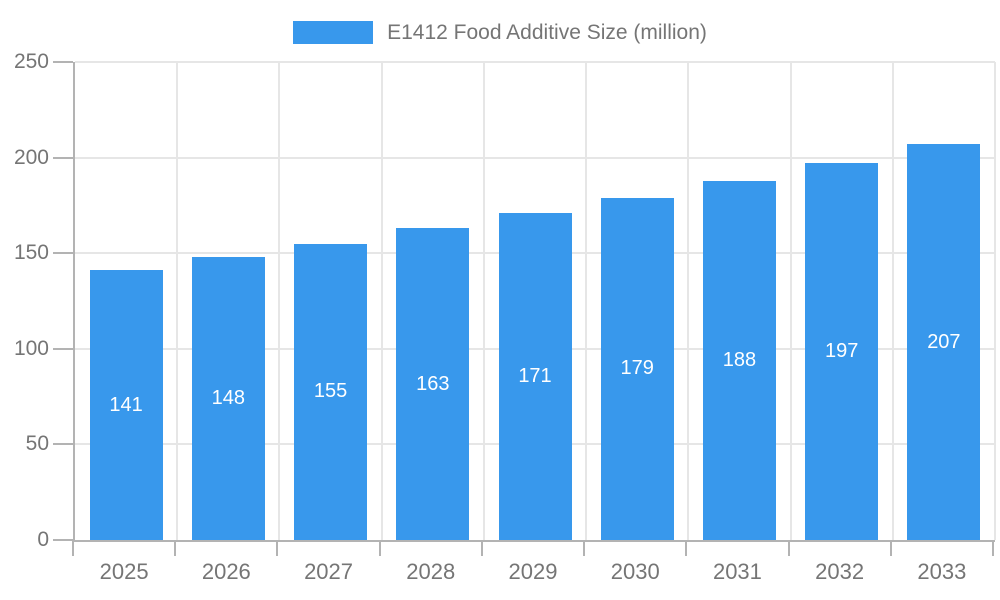  I want to click on bar: 207, so click(944, 342).